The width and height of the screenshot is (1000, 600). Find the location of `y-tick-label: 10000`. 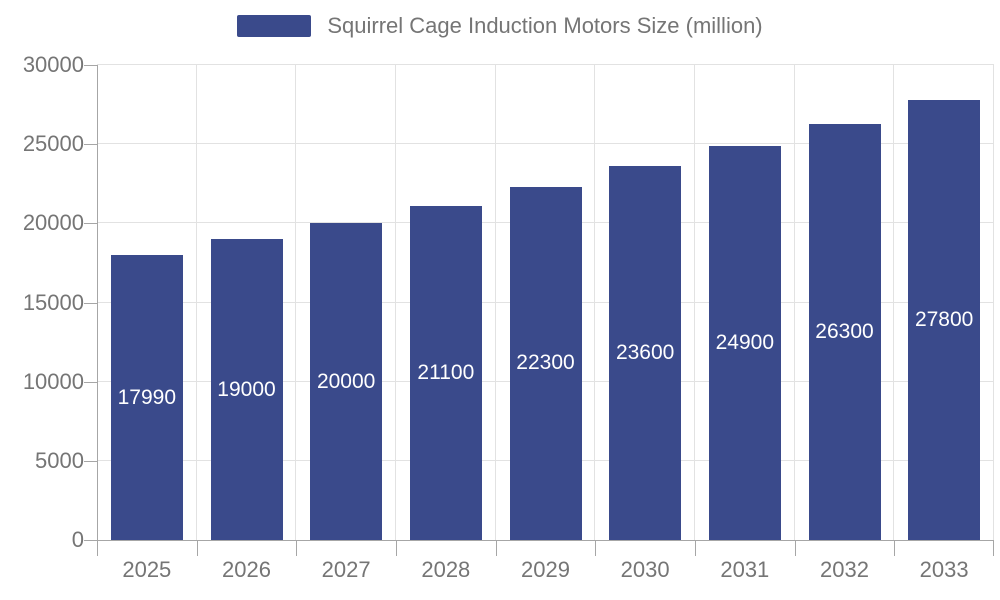

y-tick-label: 10000 is located at coordinates (53, 381).